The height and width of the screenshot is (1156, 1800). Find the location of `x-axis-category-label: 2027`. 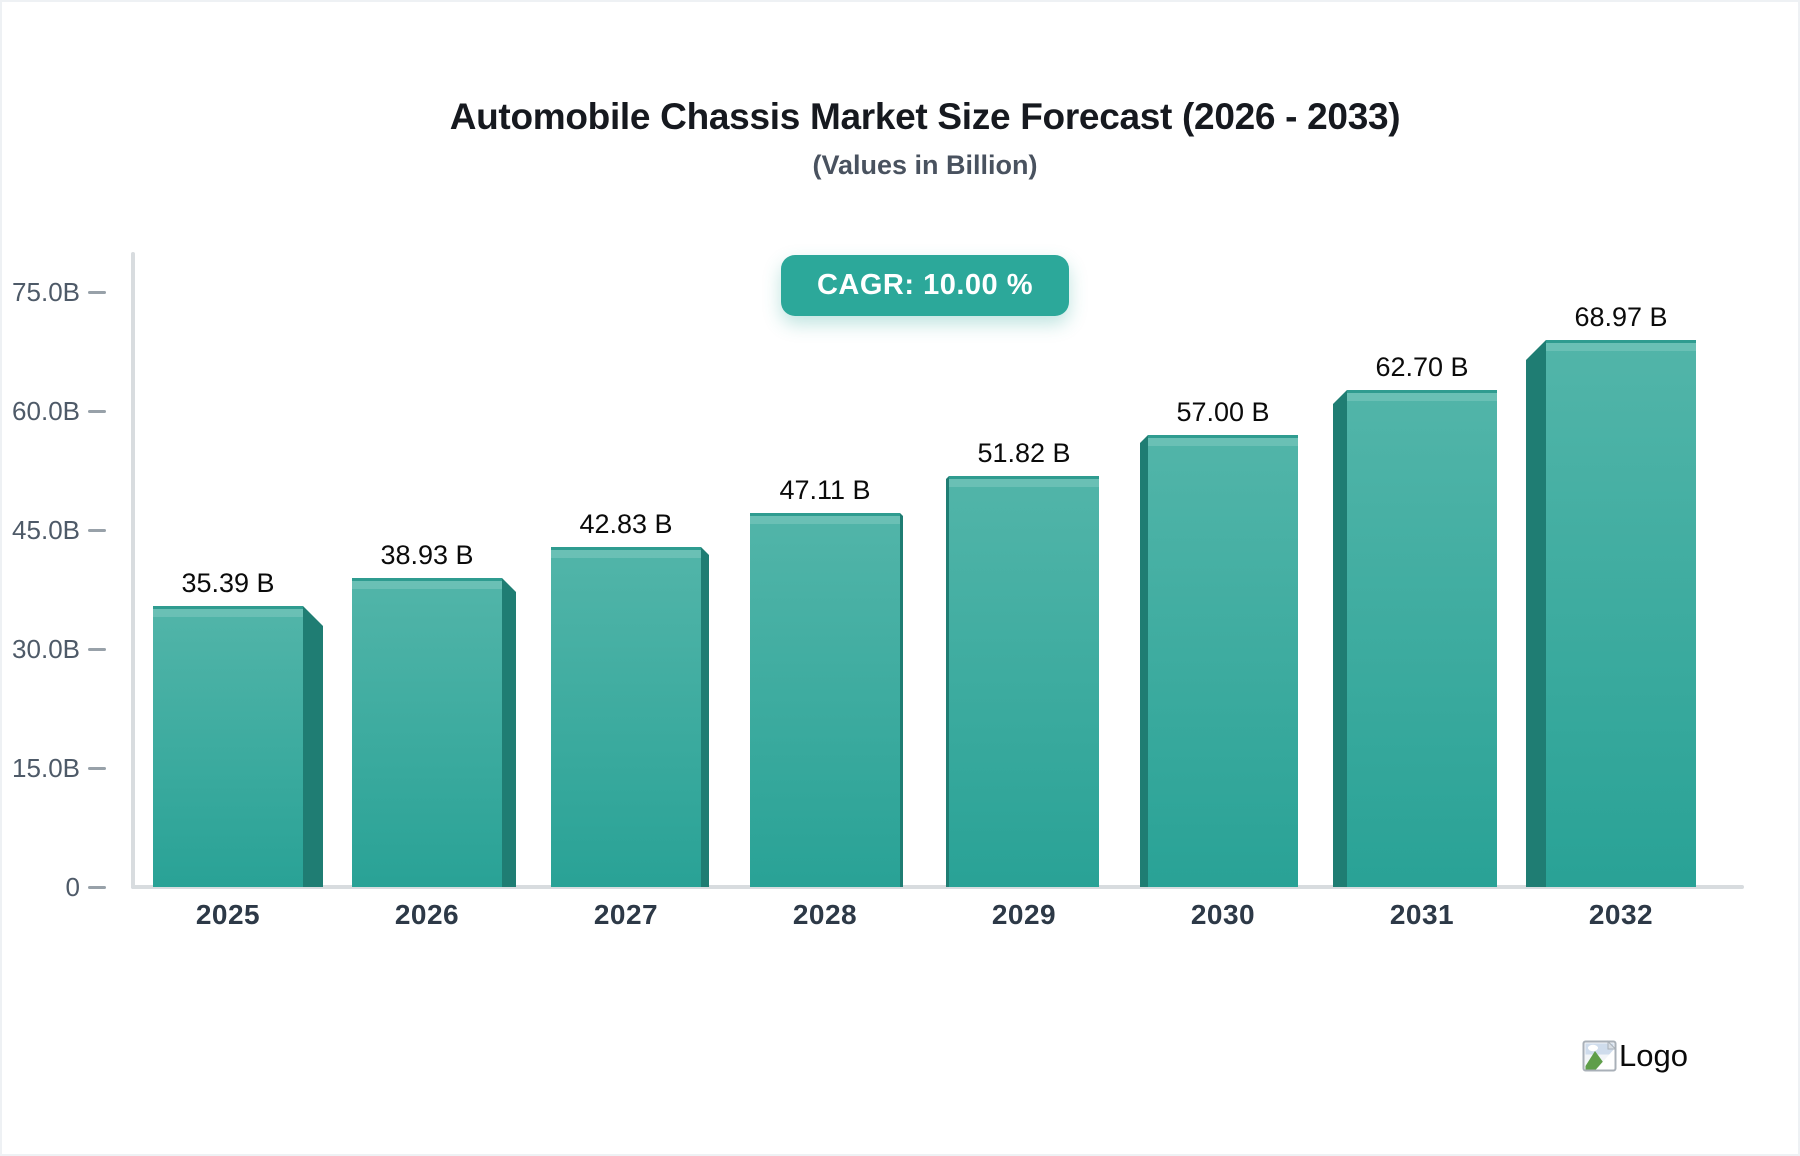

x-axis-category-label: 2027 is located at coordinates (626, 914).